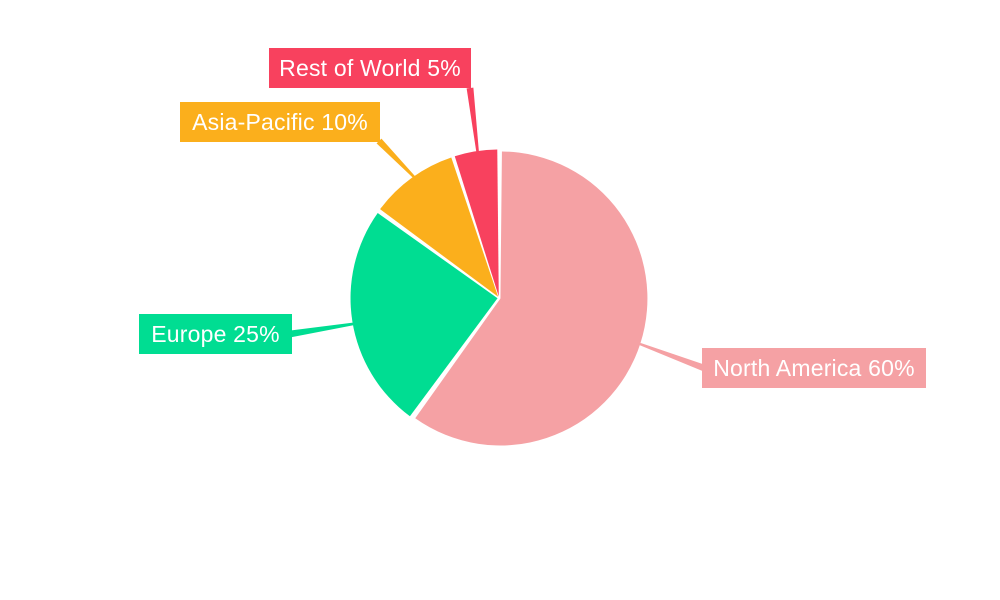  I want to click on pie-slices, so click(499, 297).